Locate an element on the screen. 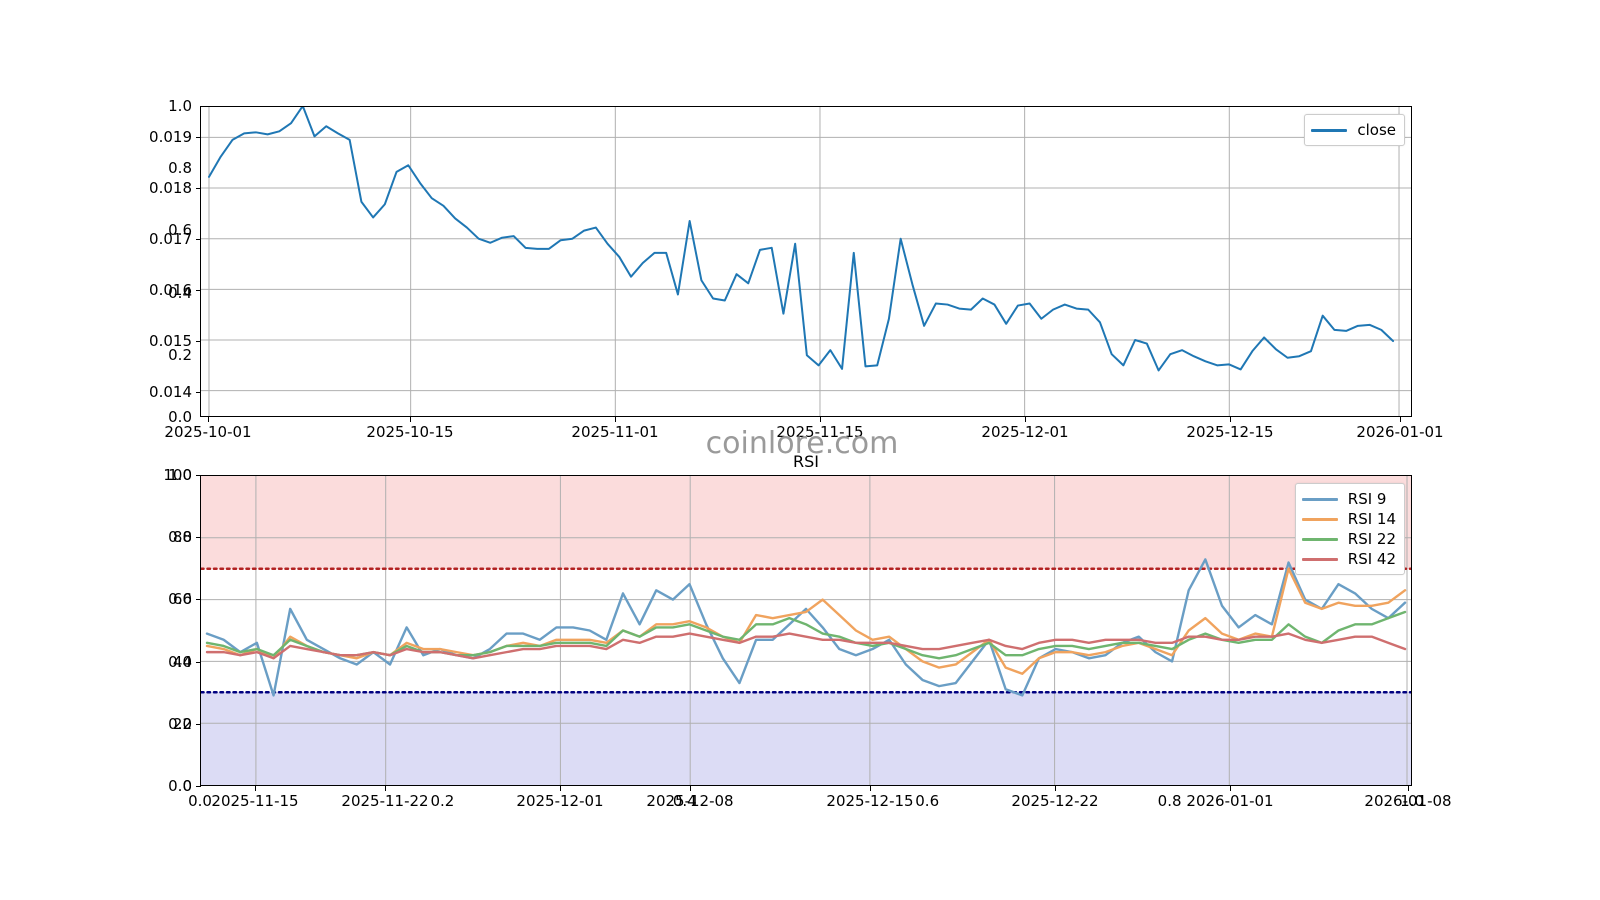  legend-item-rsi-22: RSI 22 is located at coordinates (1348, 539).